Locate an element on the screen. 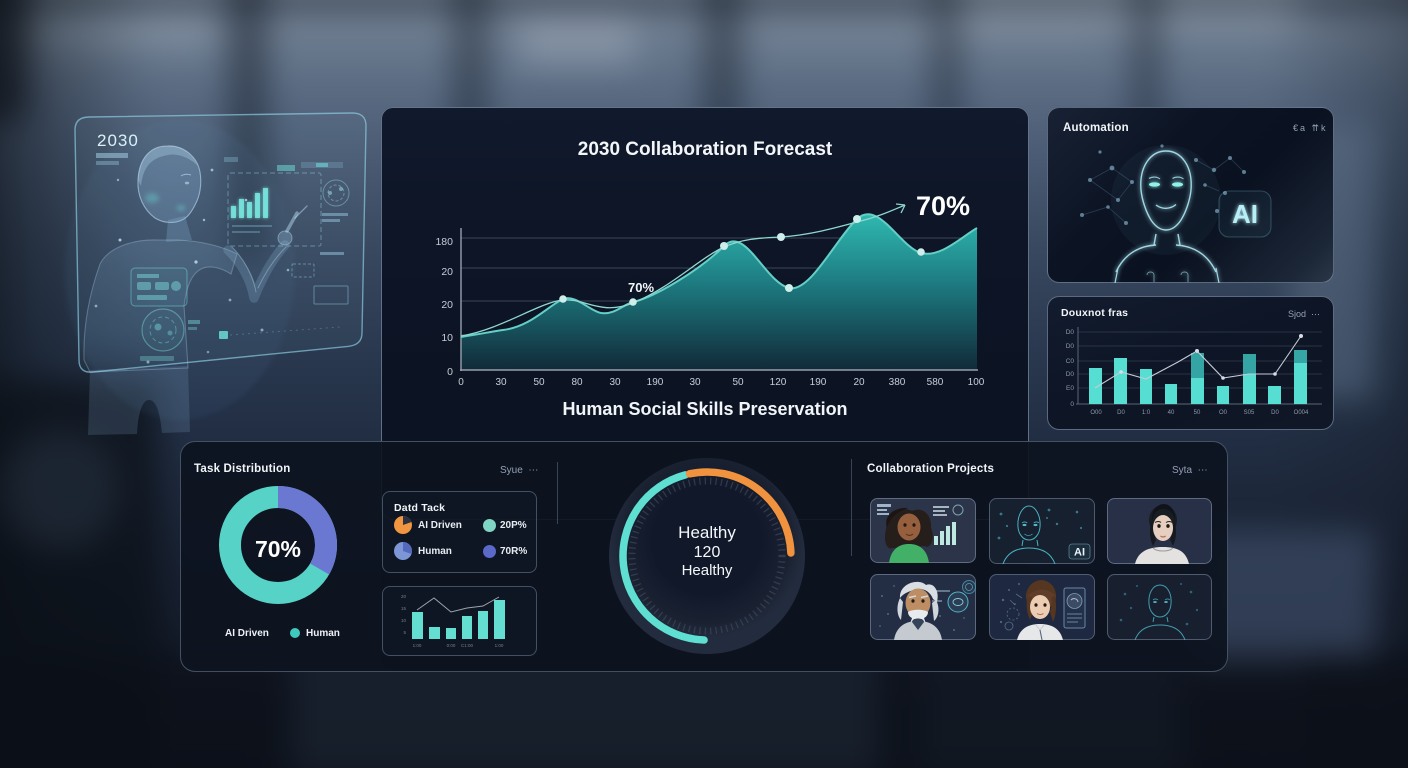 This screenshot has height=768, width=1408. svg-text: S05 is located at coordinates (1249, 413).